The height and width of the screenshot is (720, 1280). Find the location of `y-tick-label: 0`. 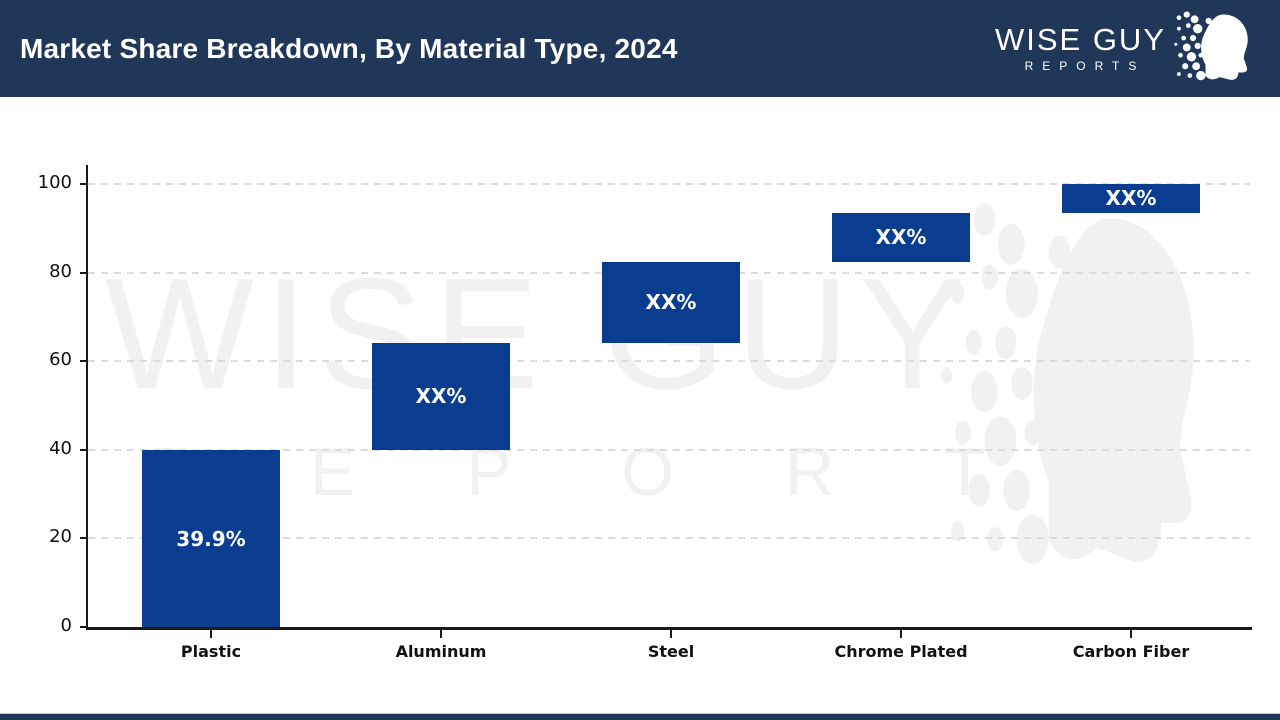

y-tick-label: 0 is located at coordinates (66, 625).